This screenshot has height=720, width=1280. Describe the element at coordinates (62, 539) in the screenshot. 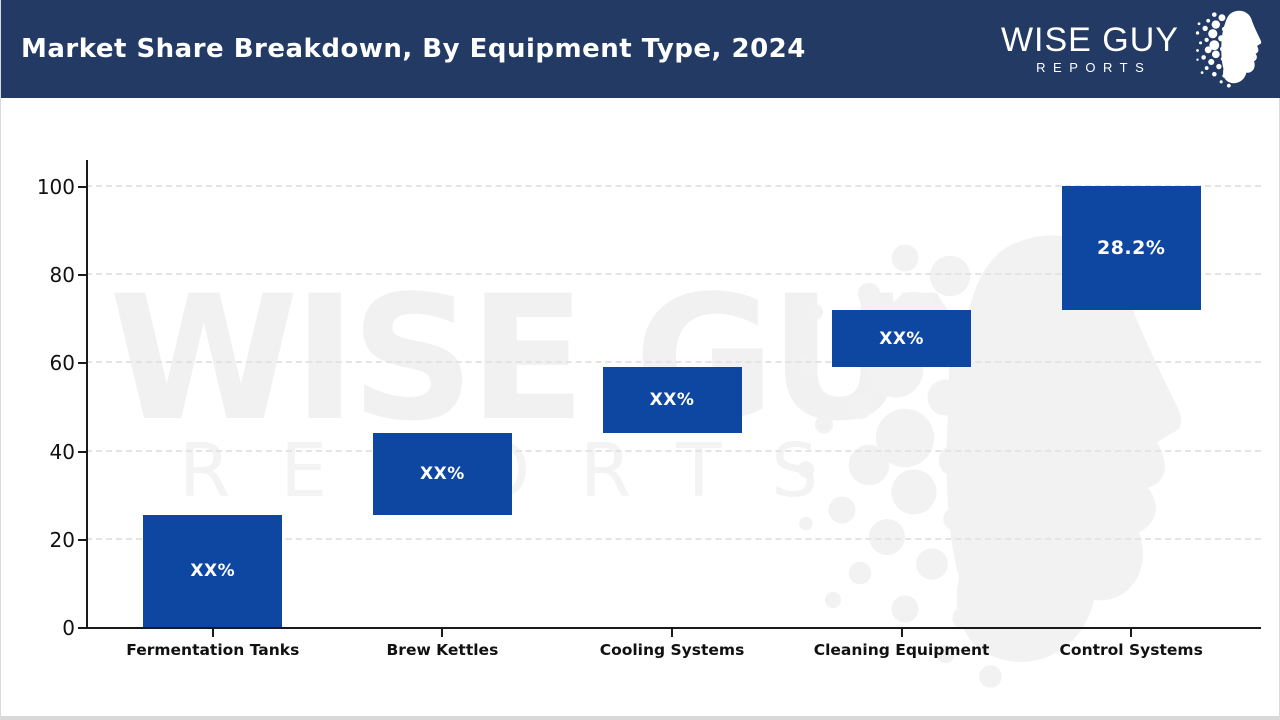

I see `y-tick-label: 20` at that location.